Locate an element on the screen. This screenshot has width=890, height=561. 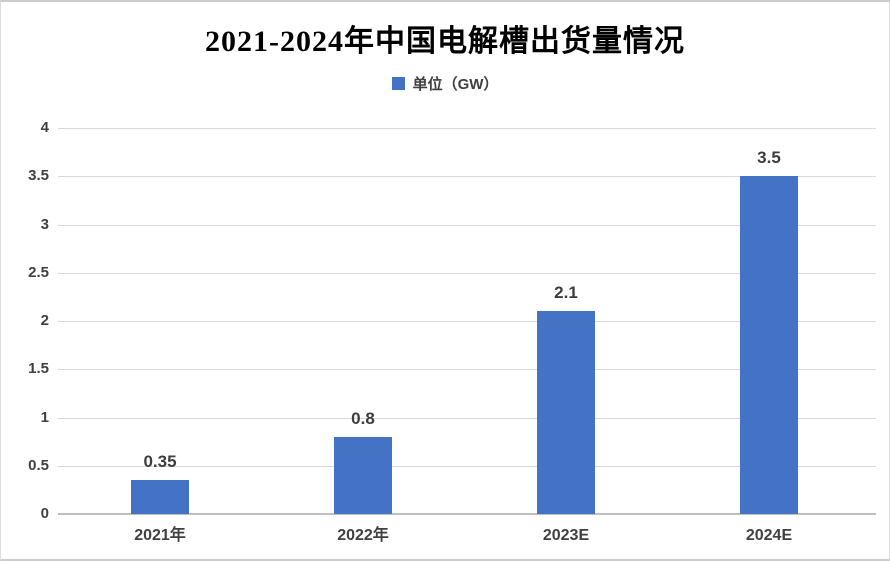
y-axis-tick-label: 0 is located at coordinates (44, 513).